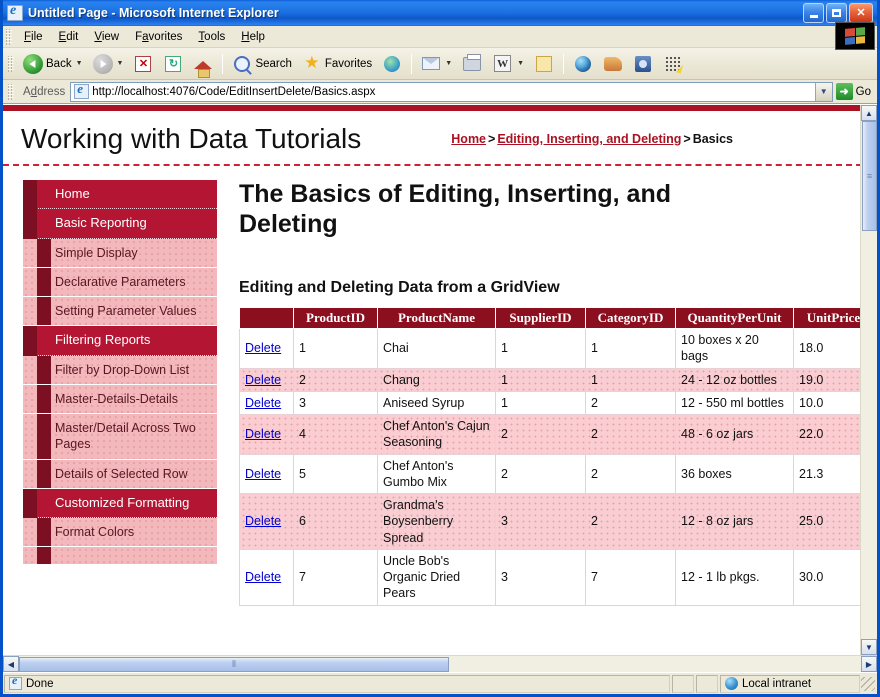 The image size is (880, 697). I want to click on menu-help: Help, so click(253, 36).